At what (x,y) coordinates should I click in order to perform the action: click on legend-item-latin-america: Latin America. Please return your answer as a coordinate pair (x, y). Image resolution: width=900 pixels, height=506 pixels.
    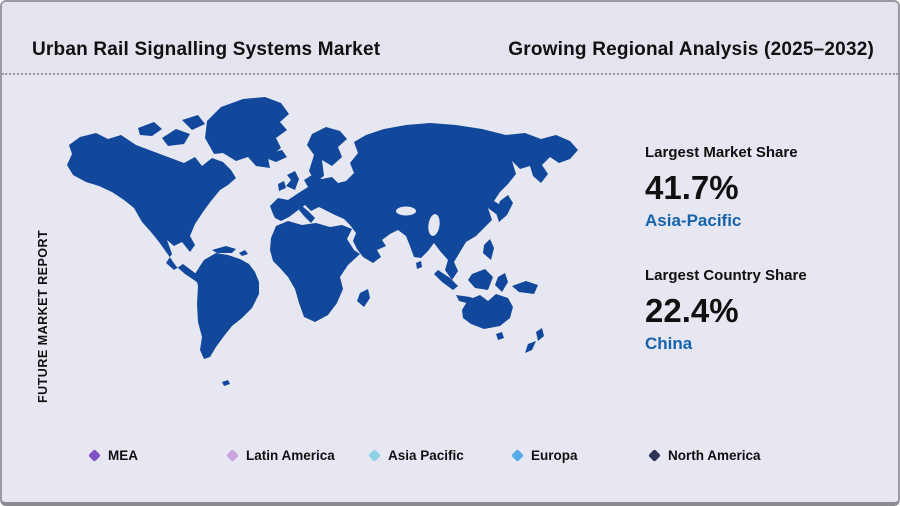
    Looking at the image, I should click on (280, 455).